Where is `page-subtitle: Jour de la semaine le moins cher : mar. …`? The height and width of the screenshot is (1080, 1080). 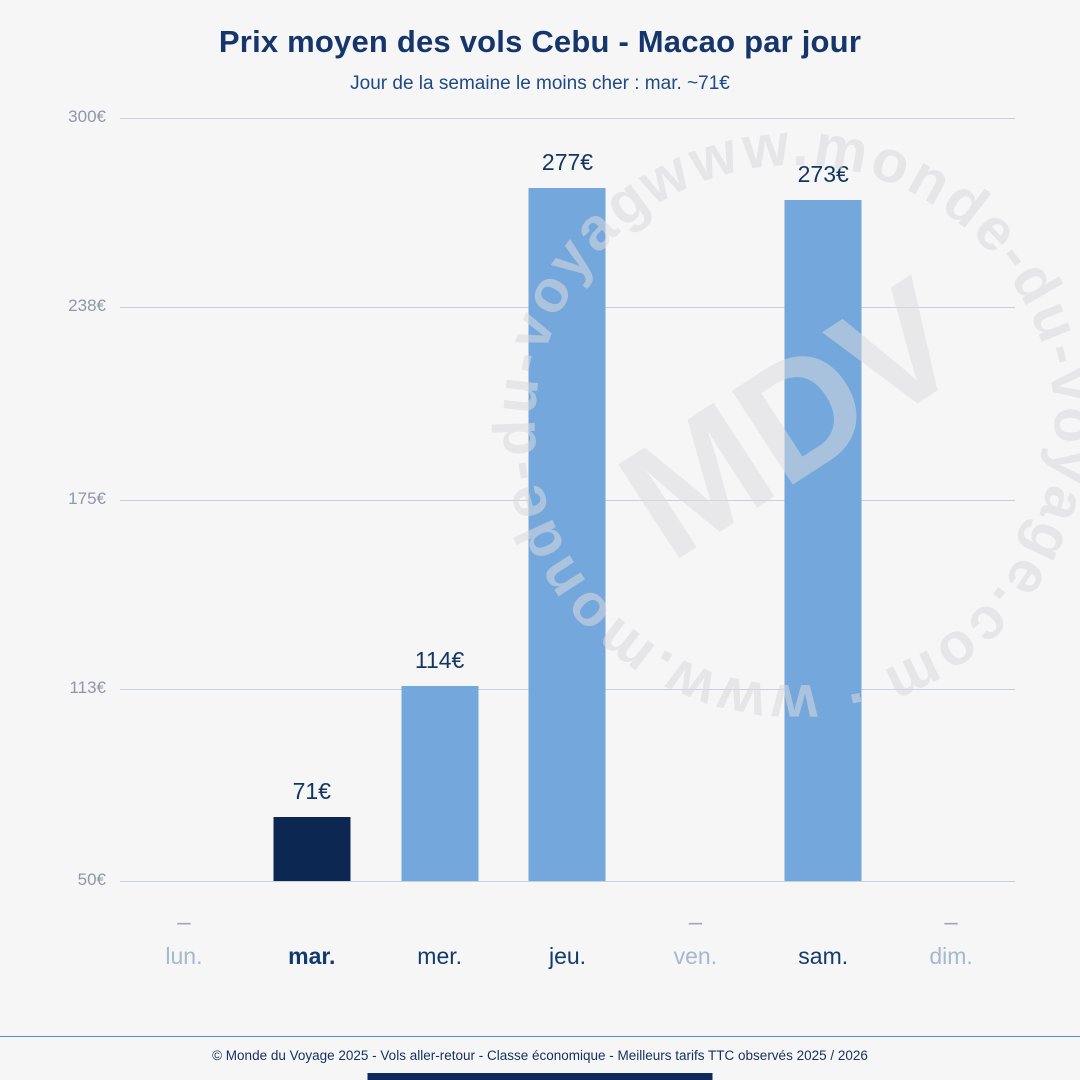 page-subtitle: Jour de la semaine le moins cher : mar. … is located at coordinates (540, 83).